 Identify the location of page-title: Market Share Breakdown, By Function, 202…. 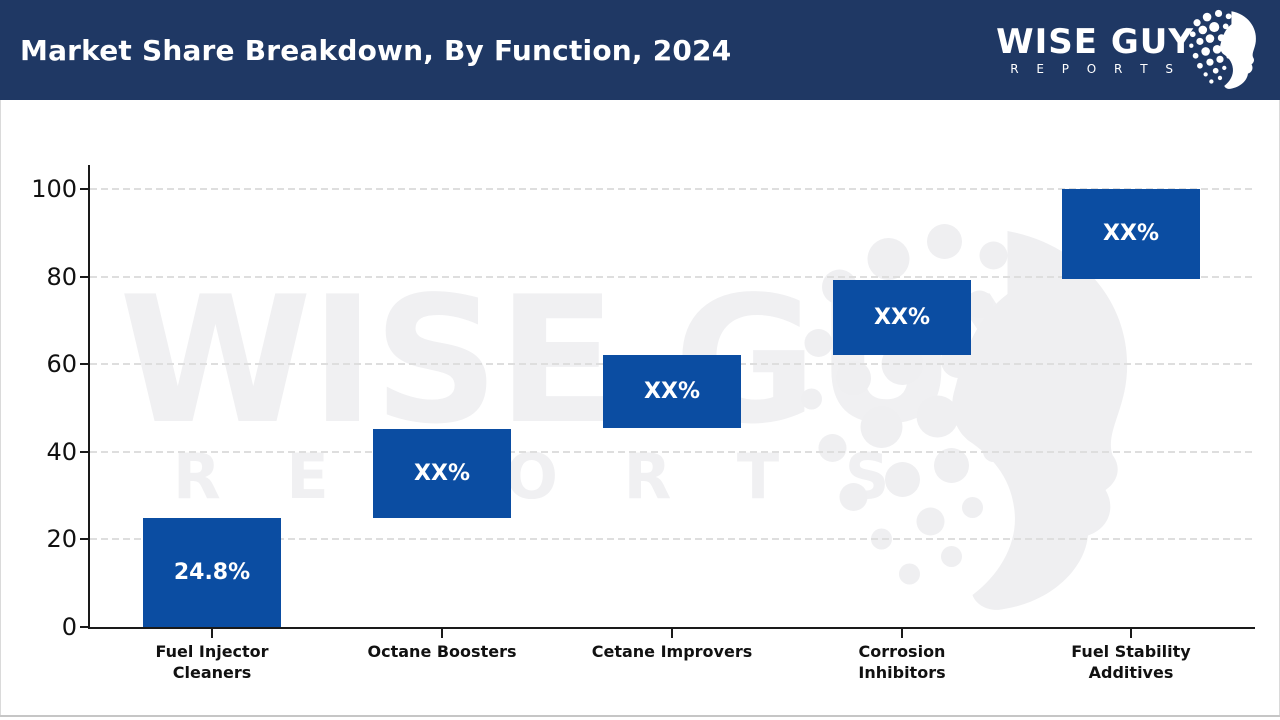
(376, 50).